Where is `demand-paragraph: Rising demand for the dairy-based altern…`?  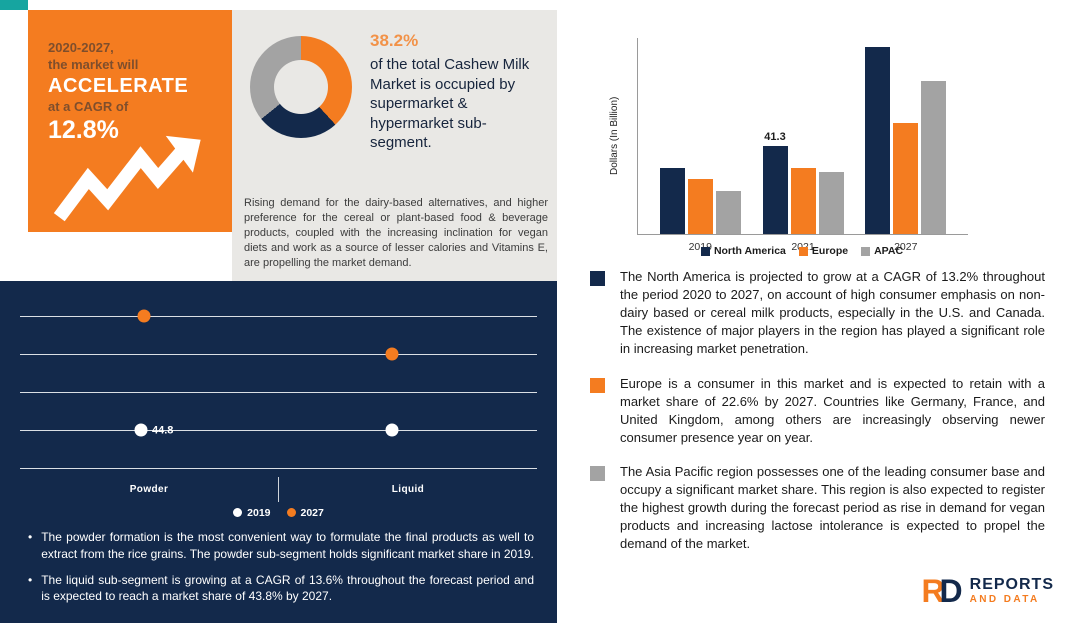
demand-paragraph: Rising demand for the dairy-based altern… is located at coordinates (396, 233).